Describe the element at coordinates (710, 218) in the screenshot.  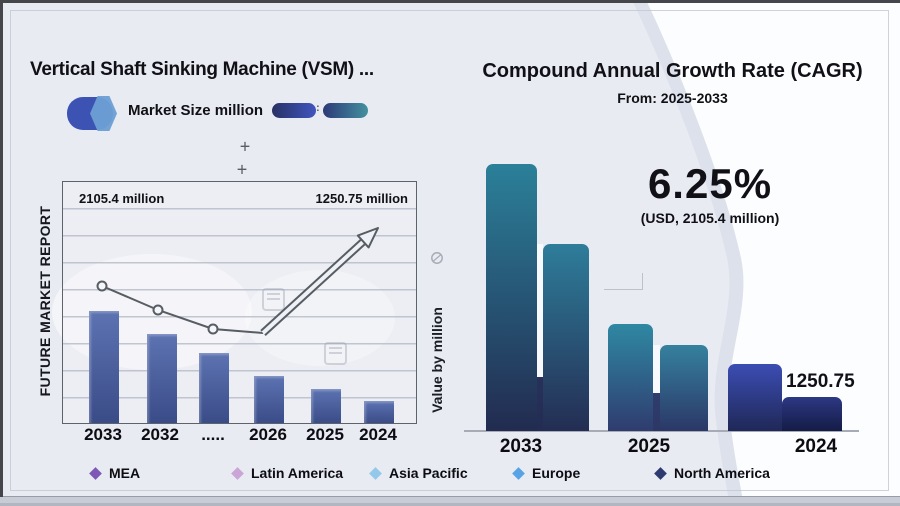
I see `cagr-base-value-note: (USD, 2105.4 million)` at that location.